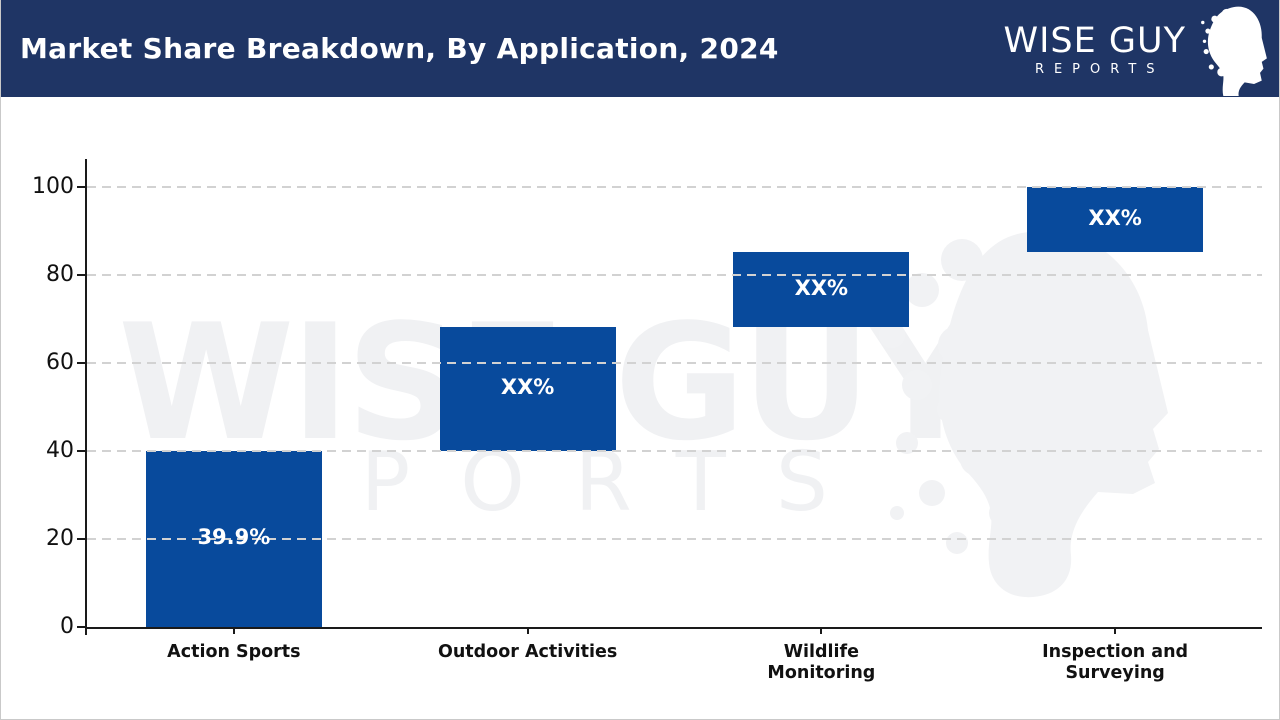  Describe the element at coordinates (1099, 69) in the screenshot. I see `logo-subtitle: REPORTS` at that location.